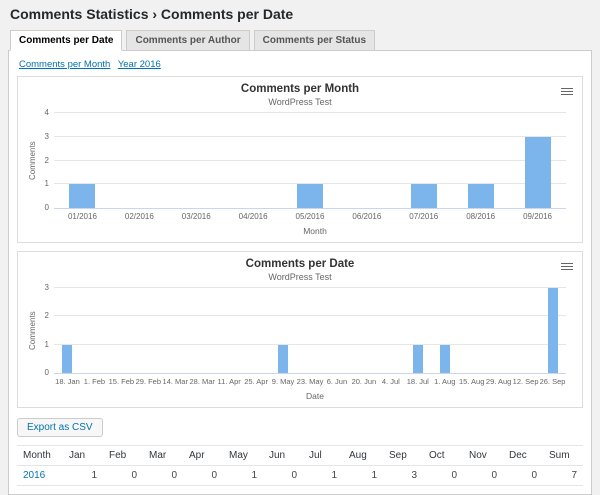 The width and height of the screenshot is (600, 495). What do you see at coordinates (175, 381) in the screenshot?
I see `x-tick-label: 14. Mar` at bounding box center [175, 381].